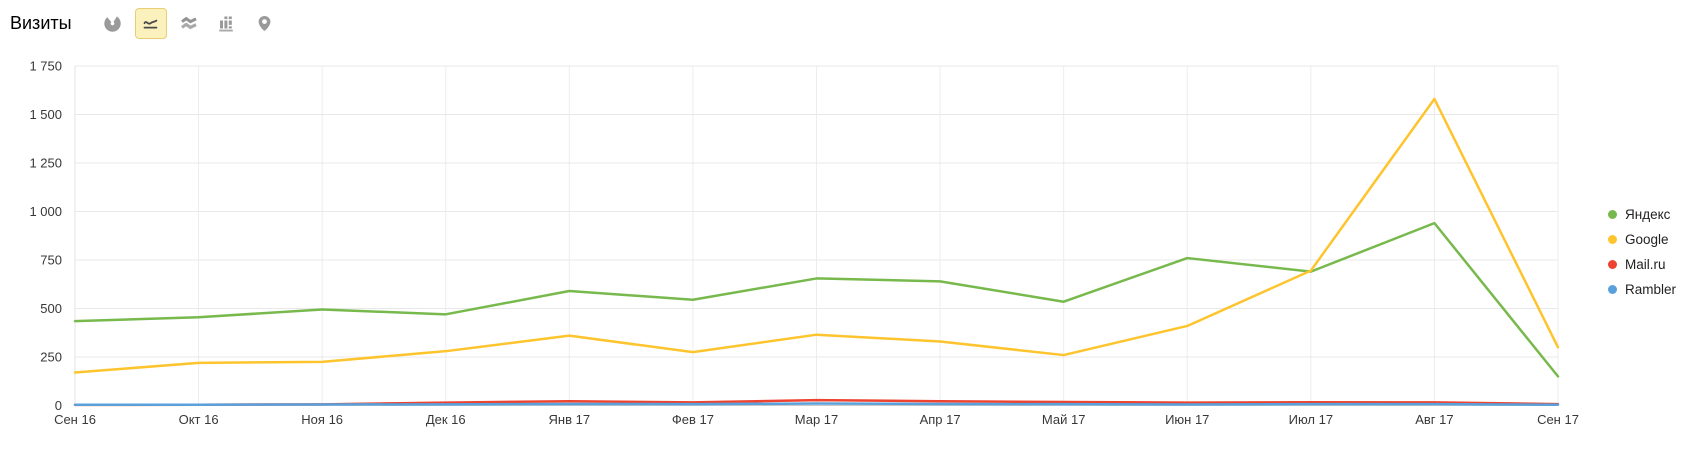 The width and height of the screenshot is (1692, 470). I want to click on legend-label: Rambler, so click(1651, 289).